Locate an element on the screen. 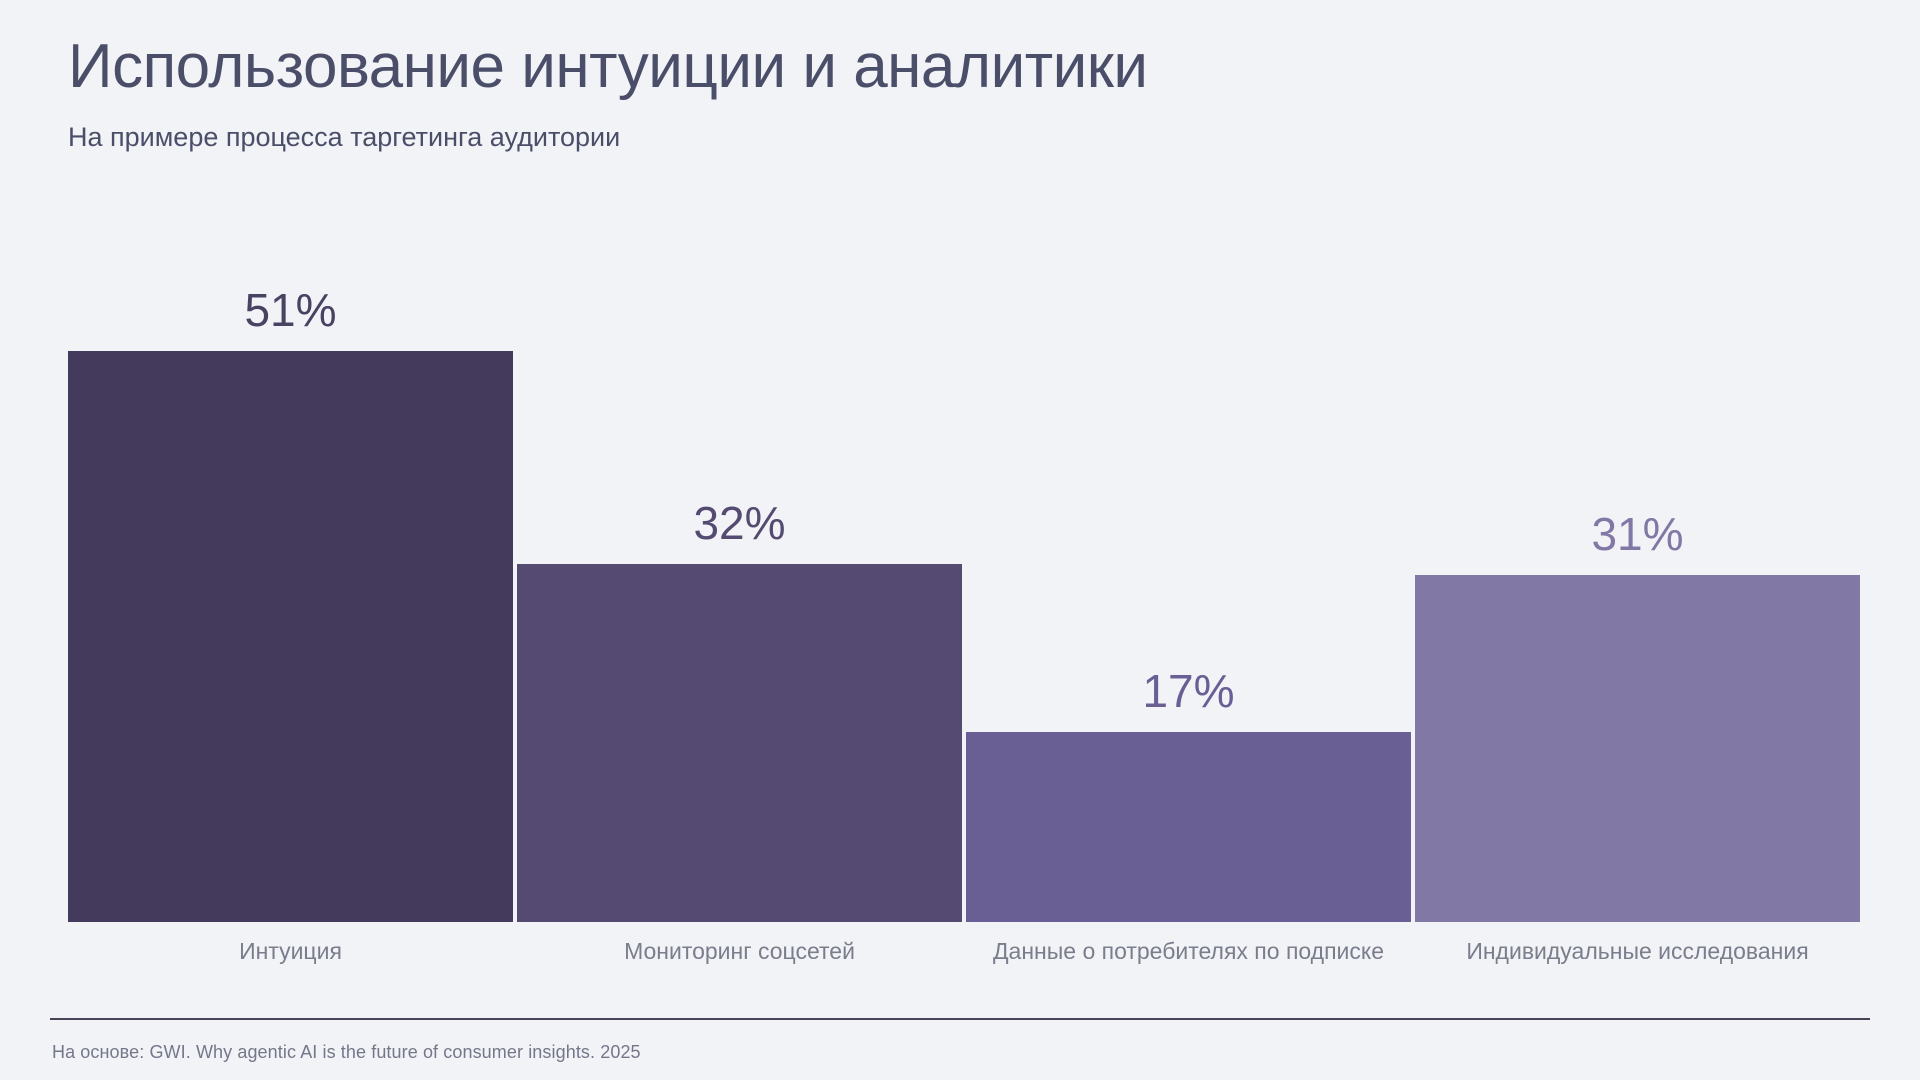  bar-column: 51% is located at coordinates (290, 586).